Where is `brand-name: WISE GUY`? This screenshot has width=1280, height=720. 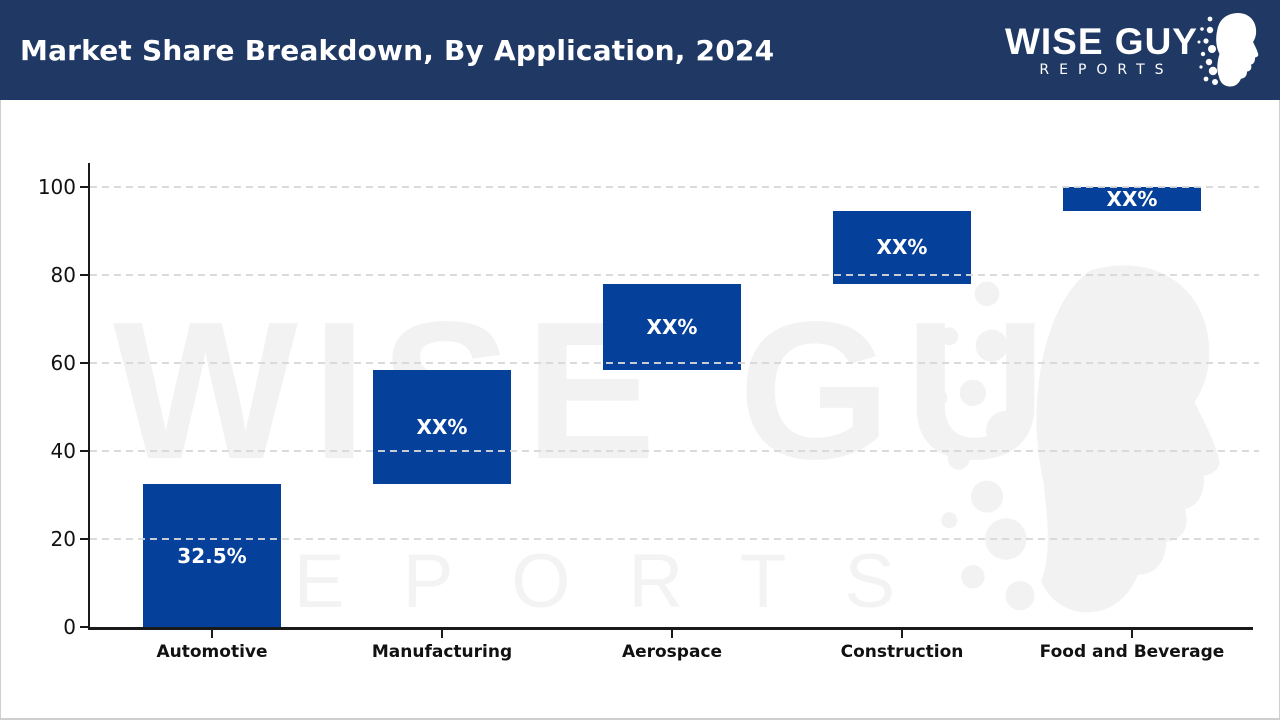
brand-name: WISE GUY is located at coordinates (1101, 41).